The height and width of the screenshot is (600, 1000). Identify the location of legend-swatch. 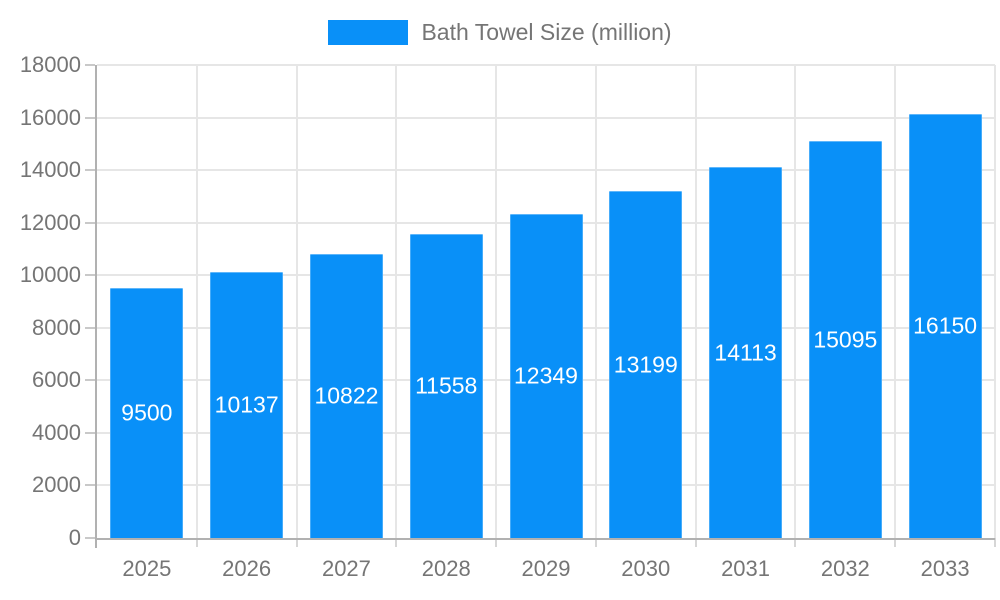
(368, 32).